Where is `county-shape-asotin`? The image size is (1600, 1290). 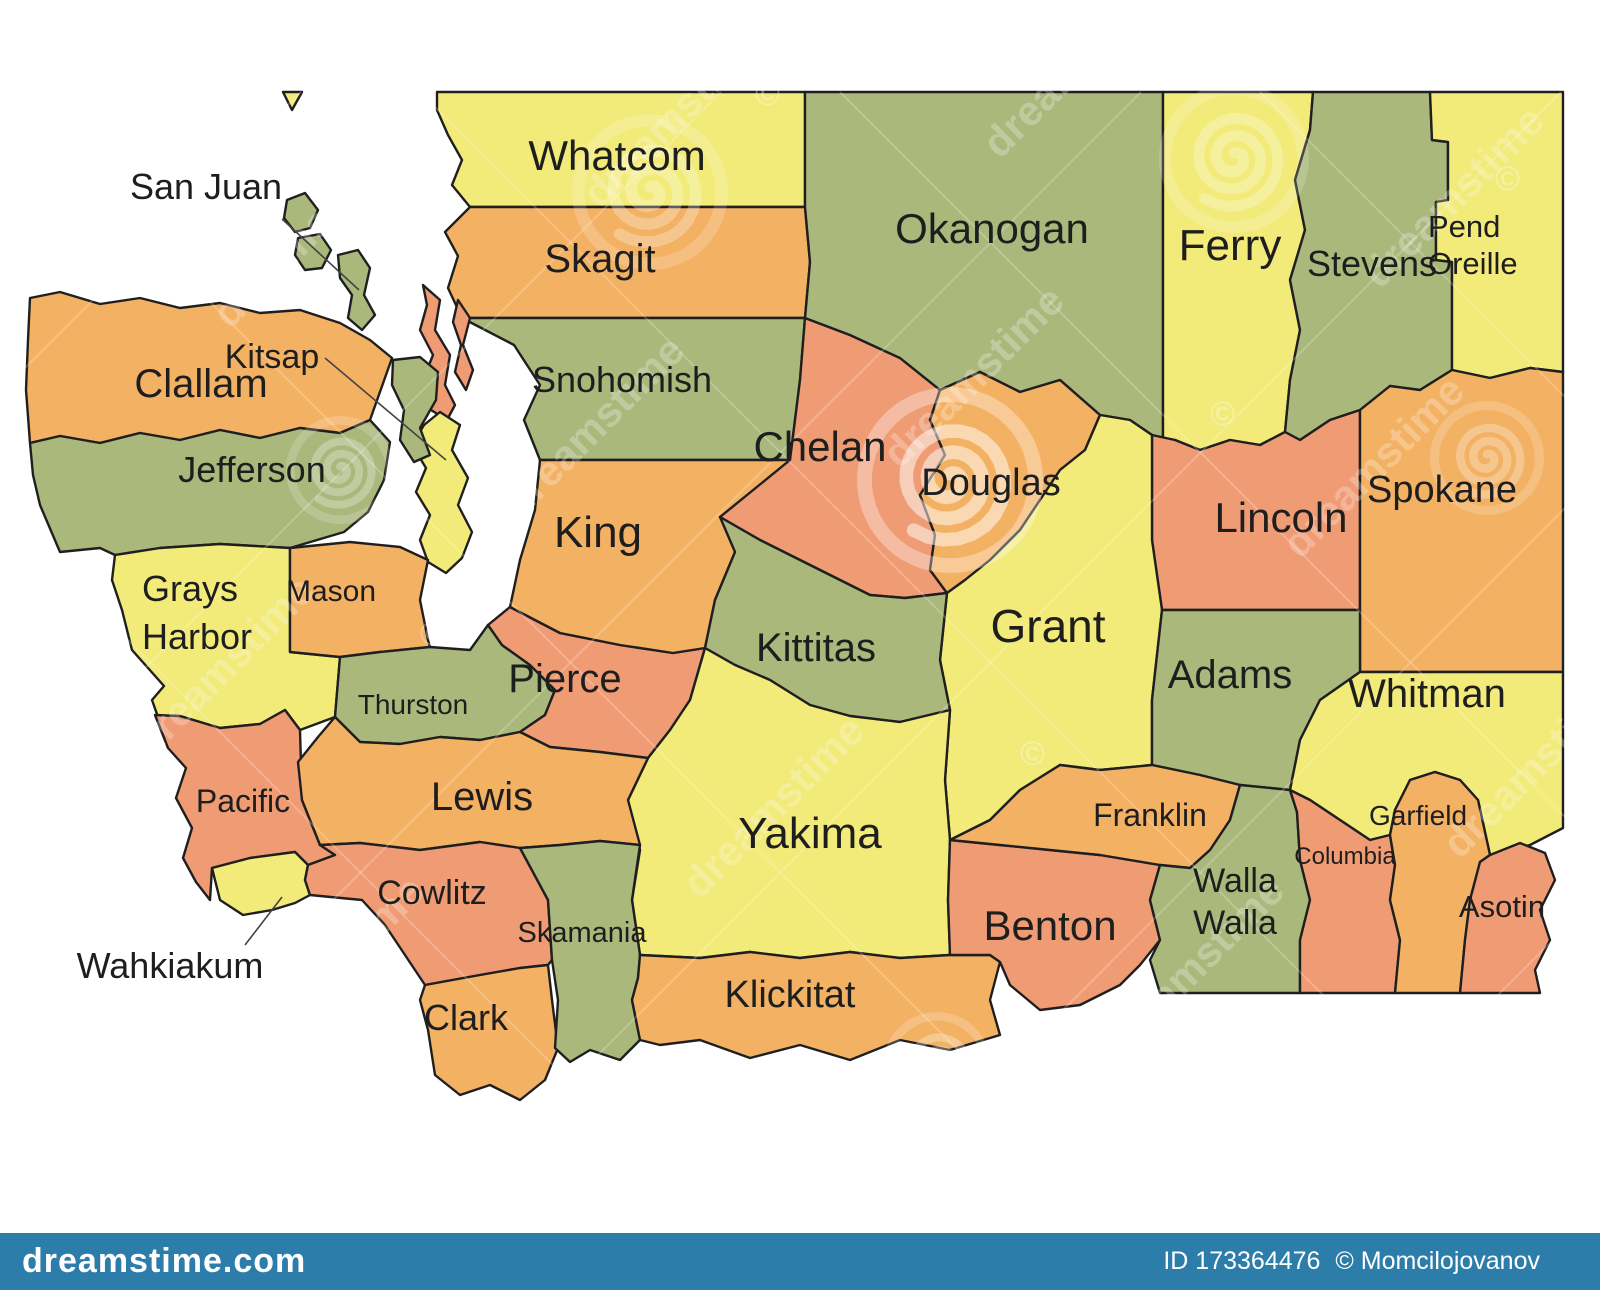
county-shape-asotin is located at coordinates (1507, 918).